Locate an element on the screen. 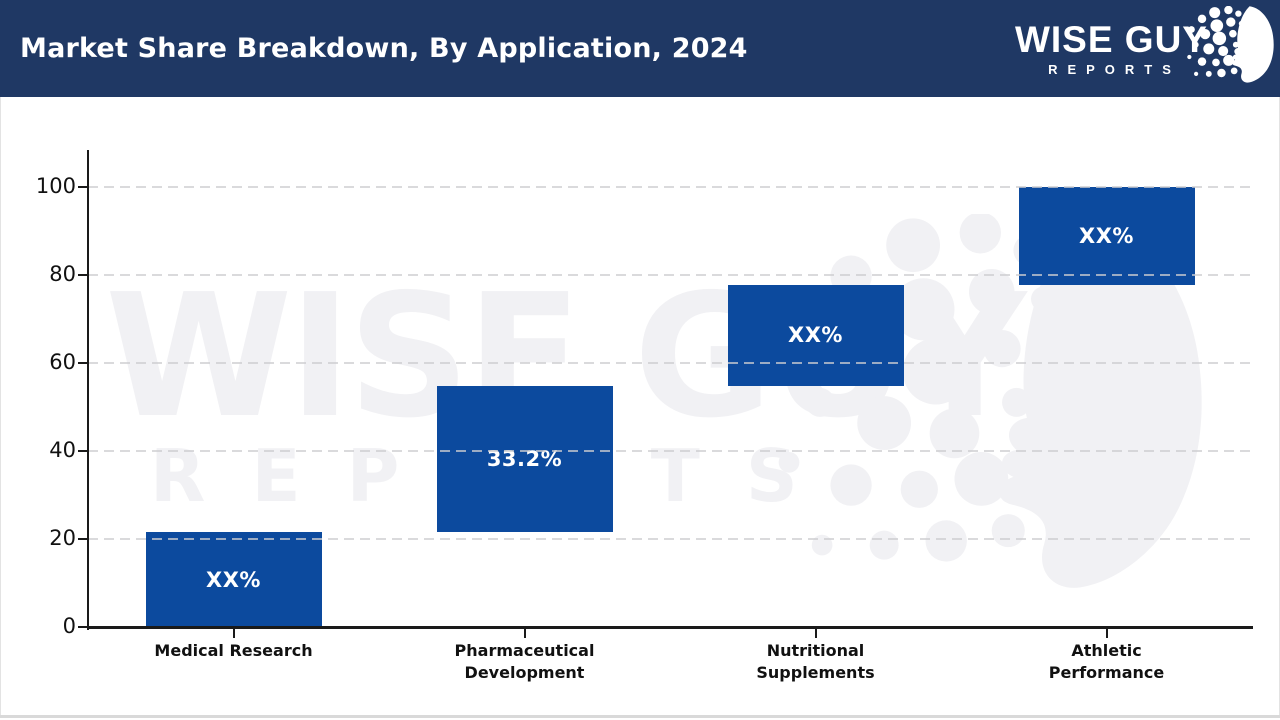 The height and width of the screenshot is (720, 1280). bar-nutritional-supplements: XX% is located at coordinates (815, 335).